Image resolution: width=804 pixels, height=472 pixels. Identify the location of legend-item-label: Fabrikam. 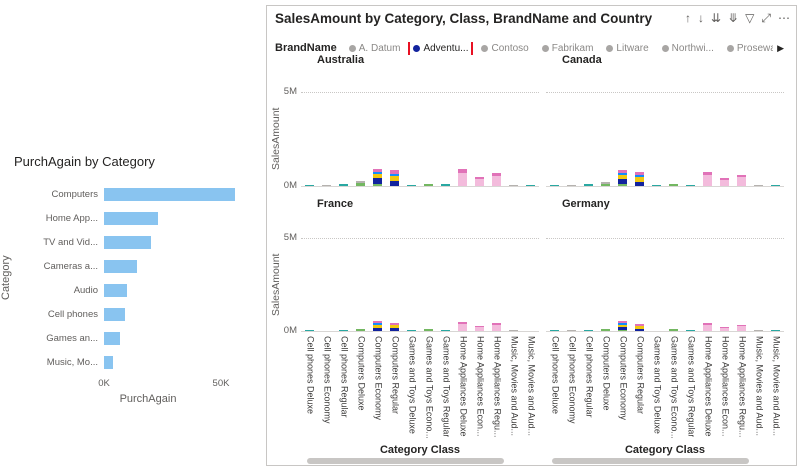
(572, 48).